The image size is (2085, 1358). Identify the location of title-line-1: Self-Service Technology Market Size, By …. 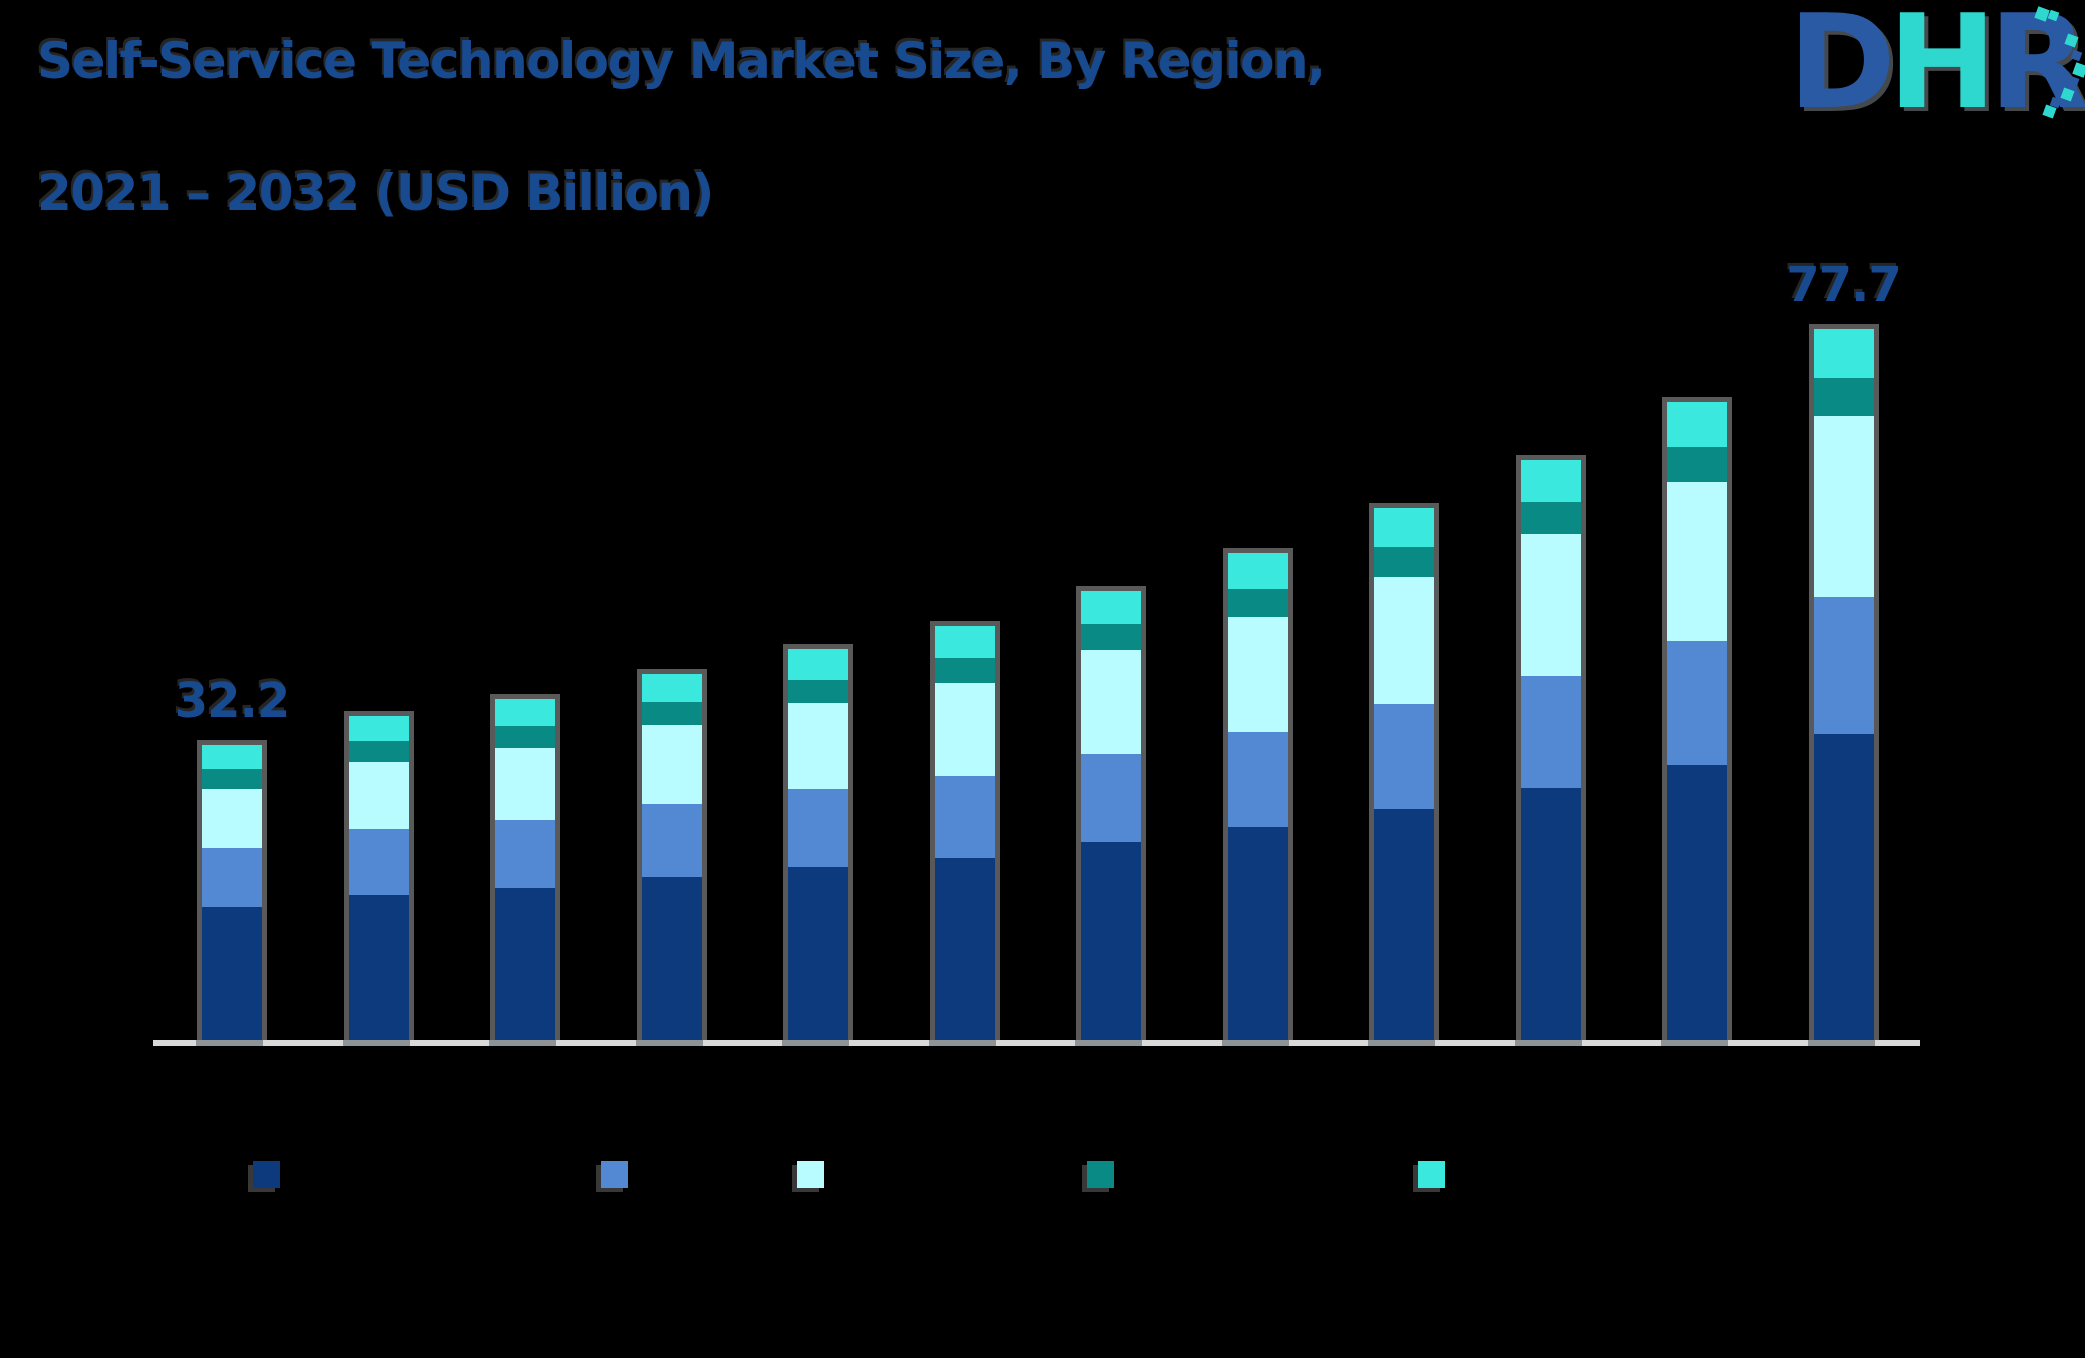
(681, 61).